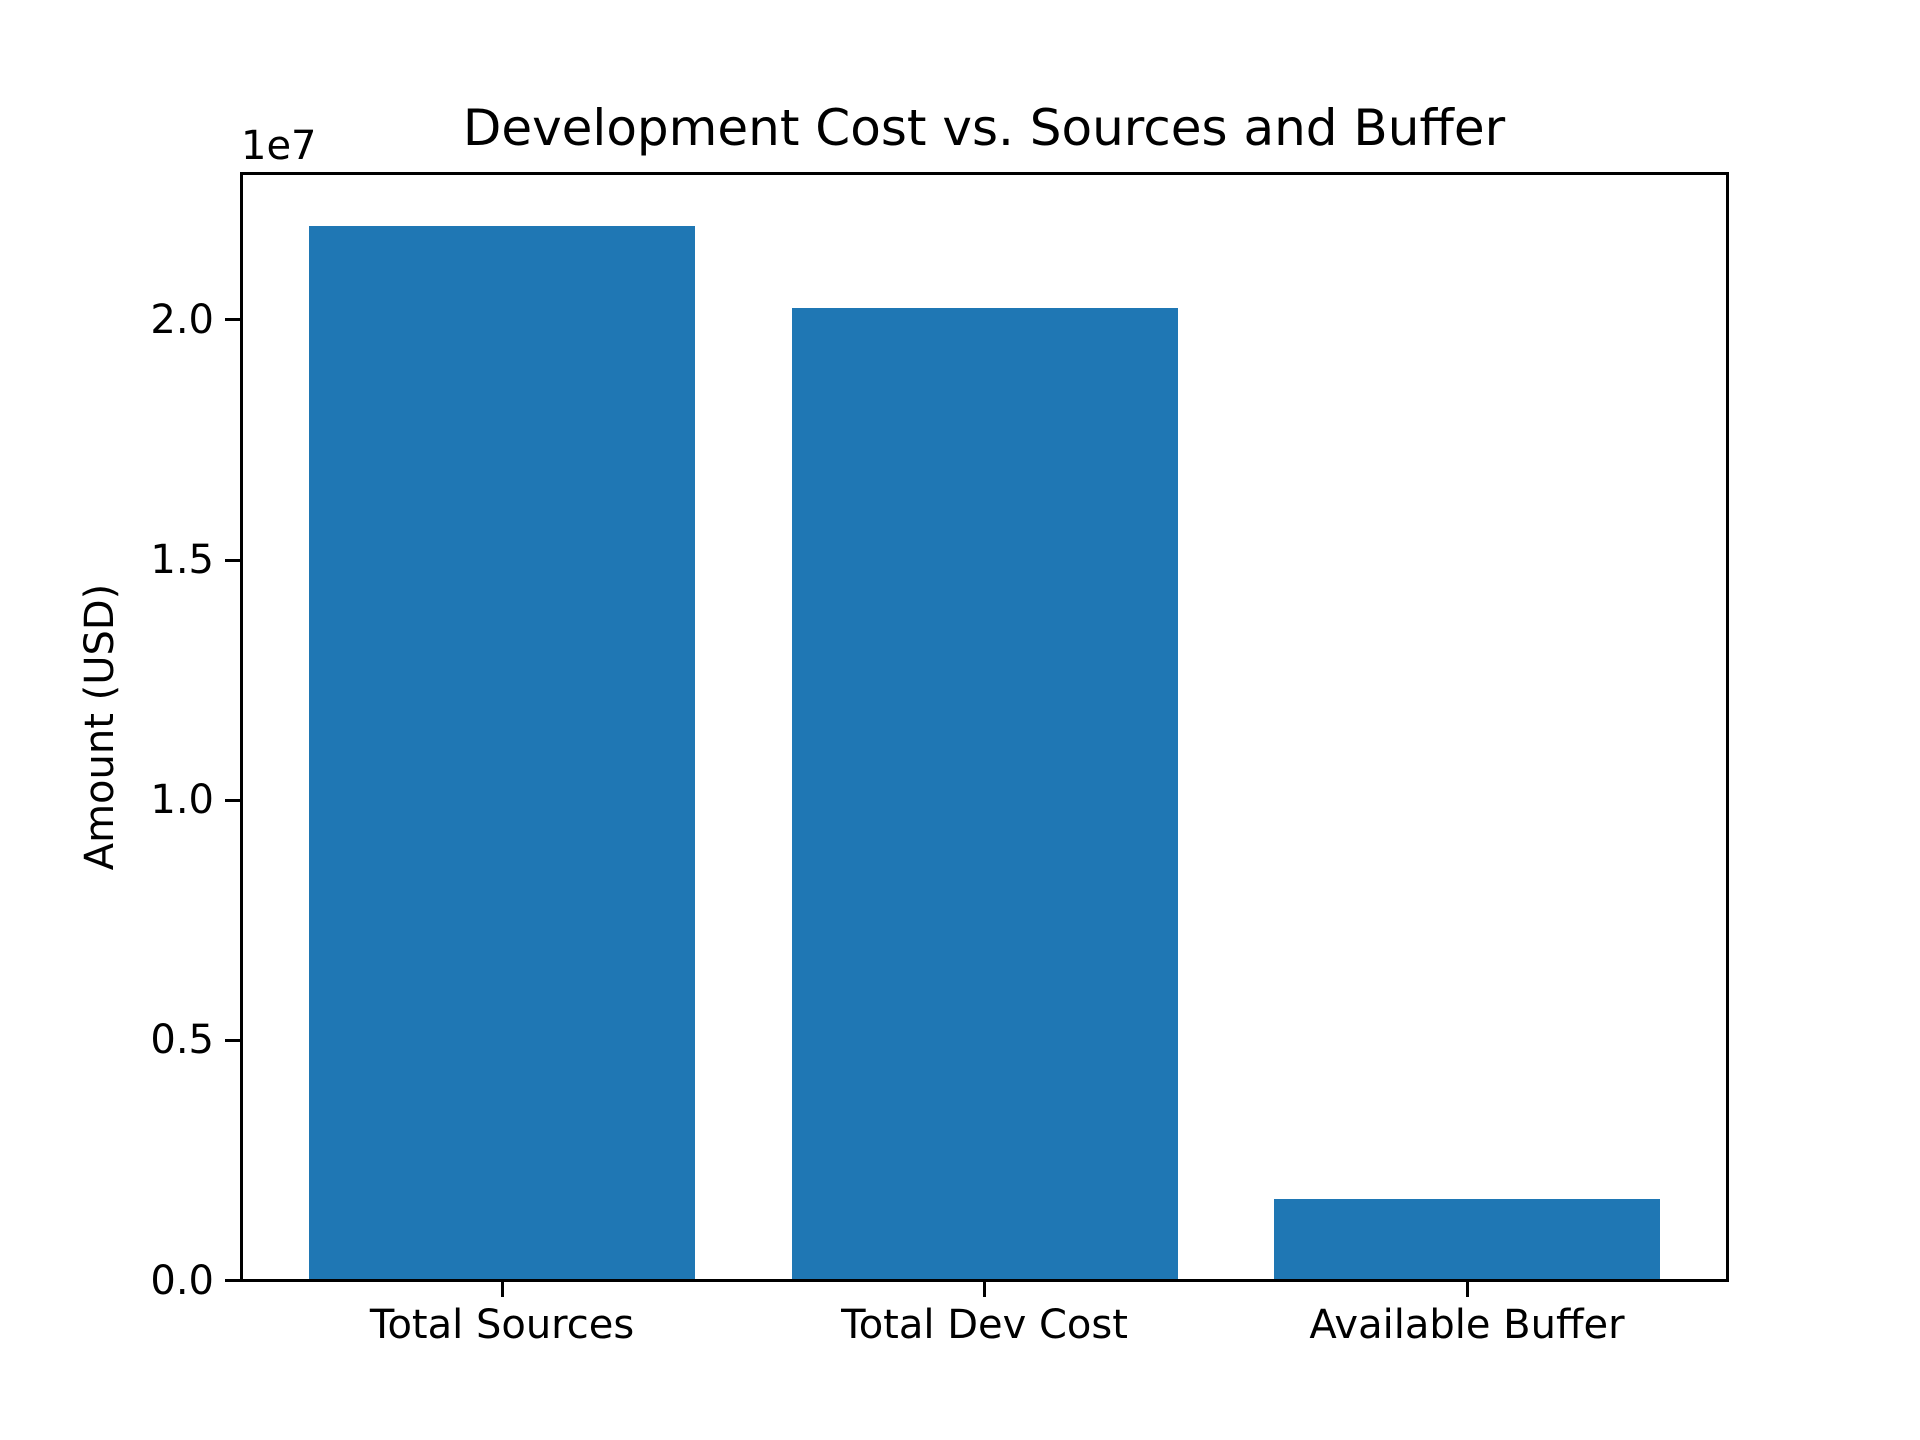 This screenshot has height=1440, width=1920. I want to click on x-tick-label-total-dev-cost: Total Dev Cost, so click(984, 1325).